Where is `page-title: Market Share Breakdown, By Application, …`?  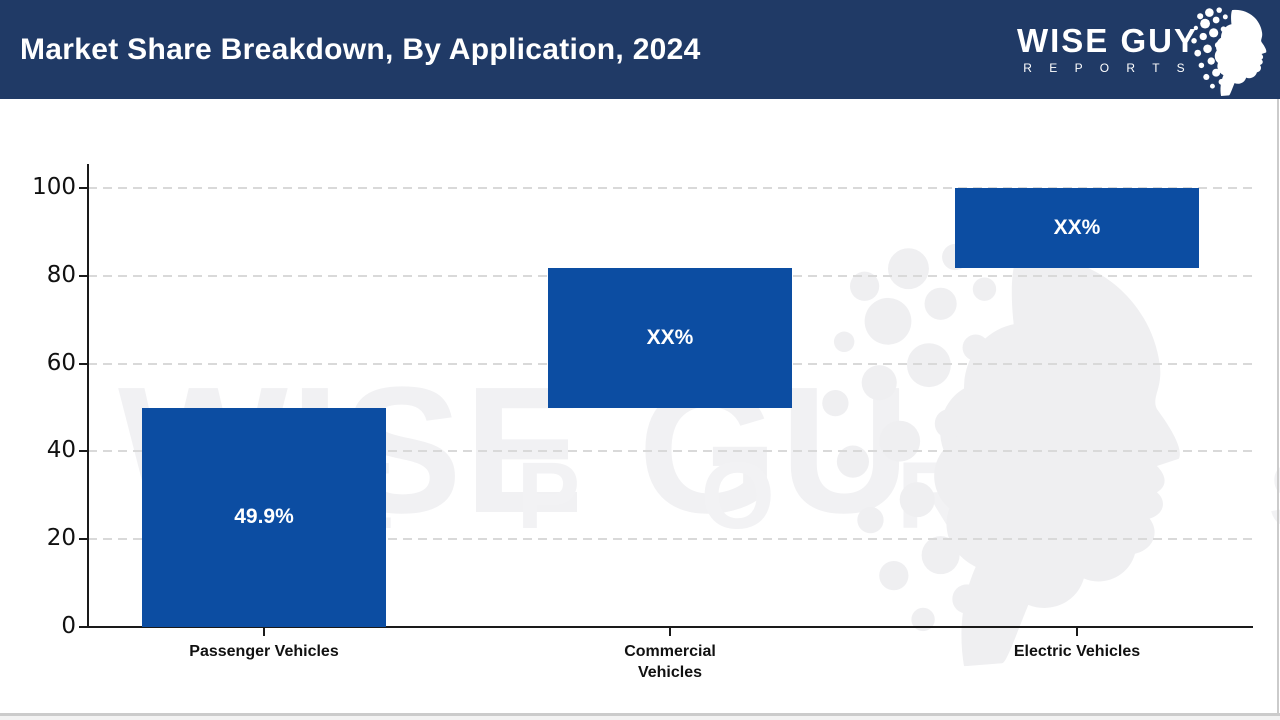 page-title: Market Share Breakdown, By Application, … is located at coordinates (360, 49).